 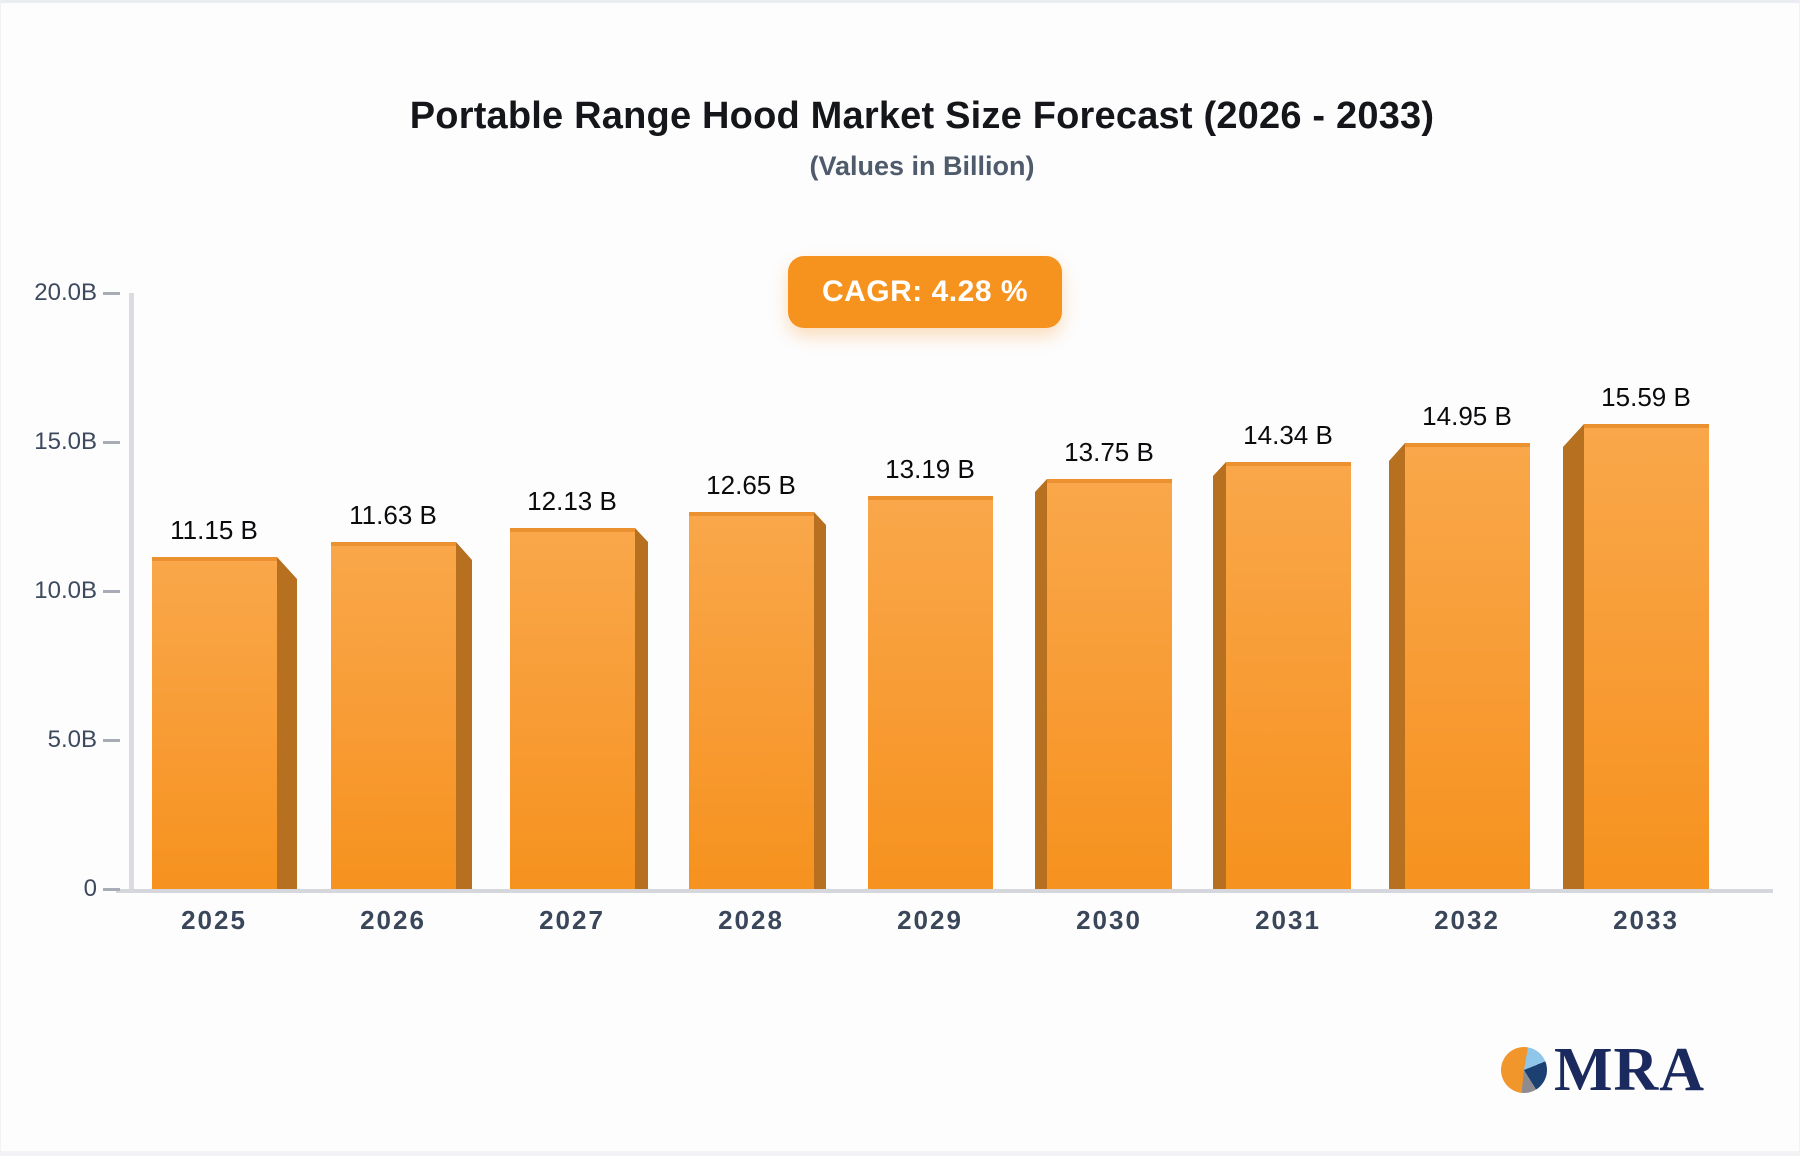 What do you see at coordinates (131, 593) in the screenshot?
I see `y-axis-line` at bounding box center [131, 593].